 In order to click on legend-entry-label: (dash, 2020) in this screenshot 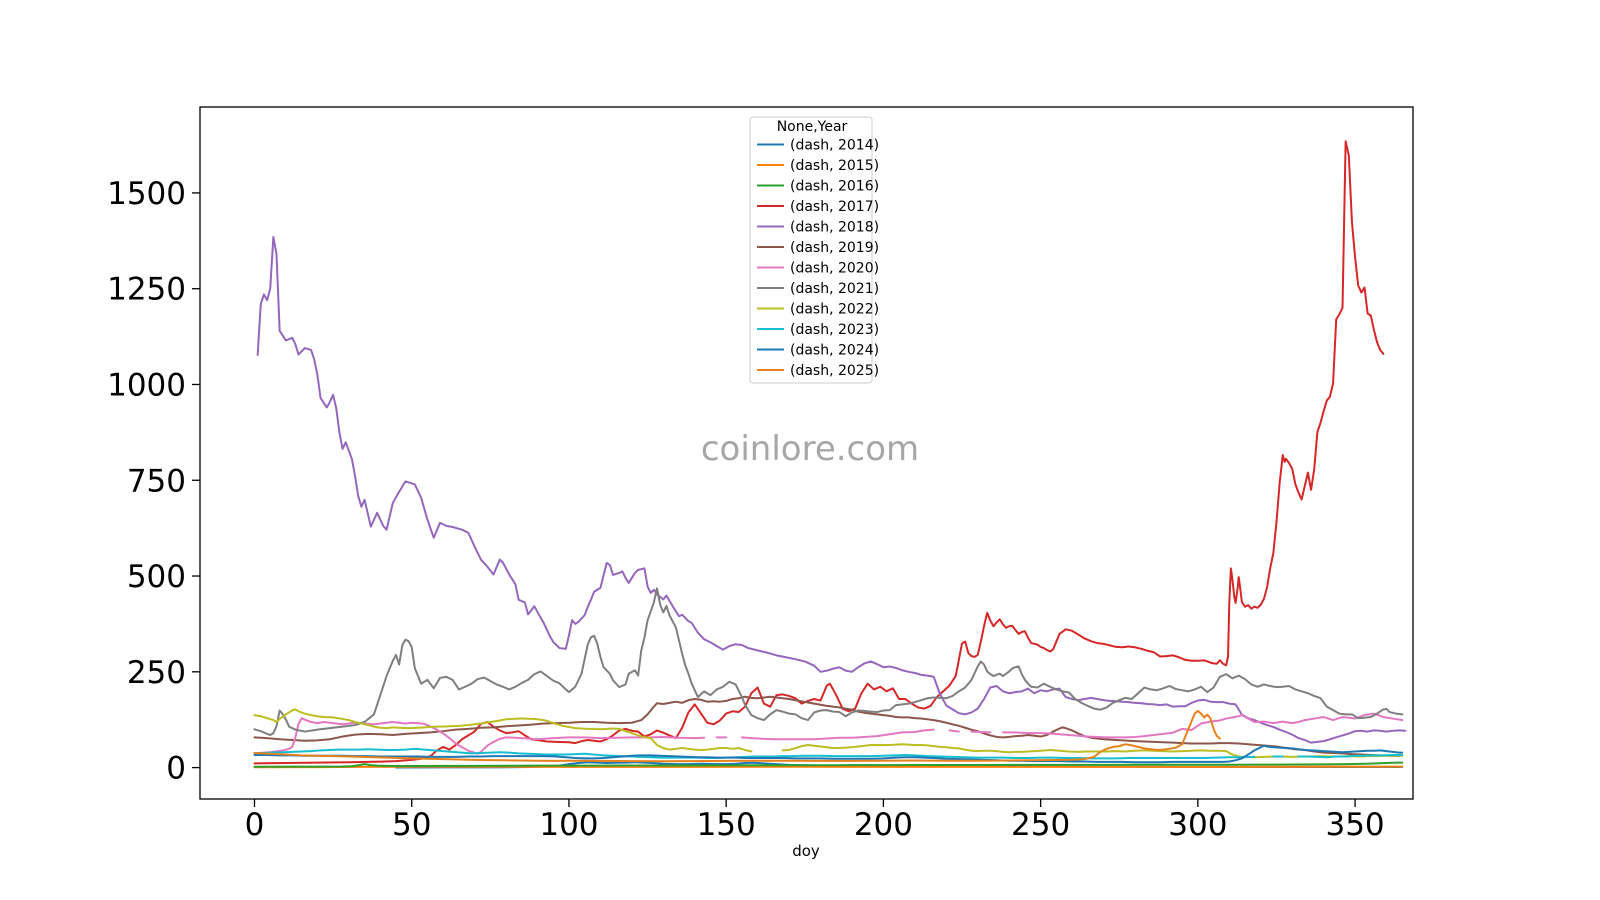, I will do `click(834, 269)`.